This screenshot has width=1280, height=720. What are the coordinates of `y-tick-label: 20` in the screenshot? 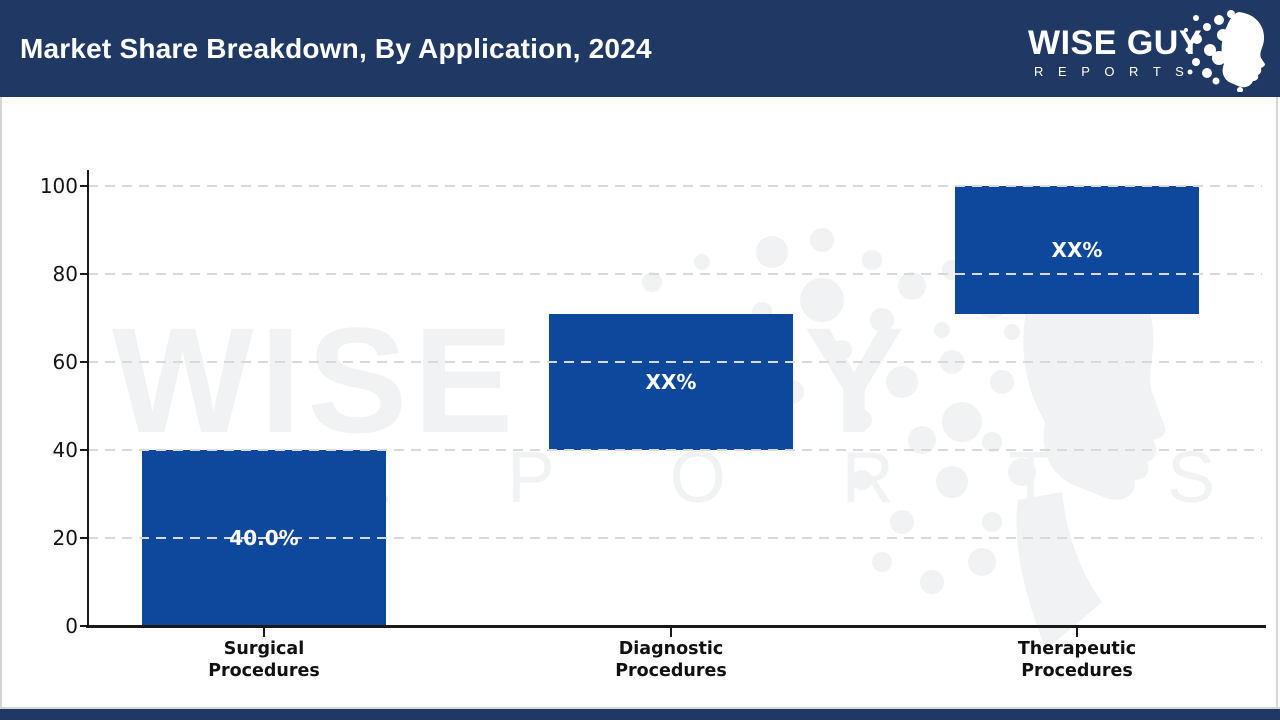 It's located at (65, 538).